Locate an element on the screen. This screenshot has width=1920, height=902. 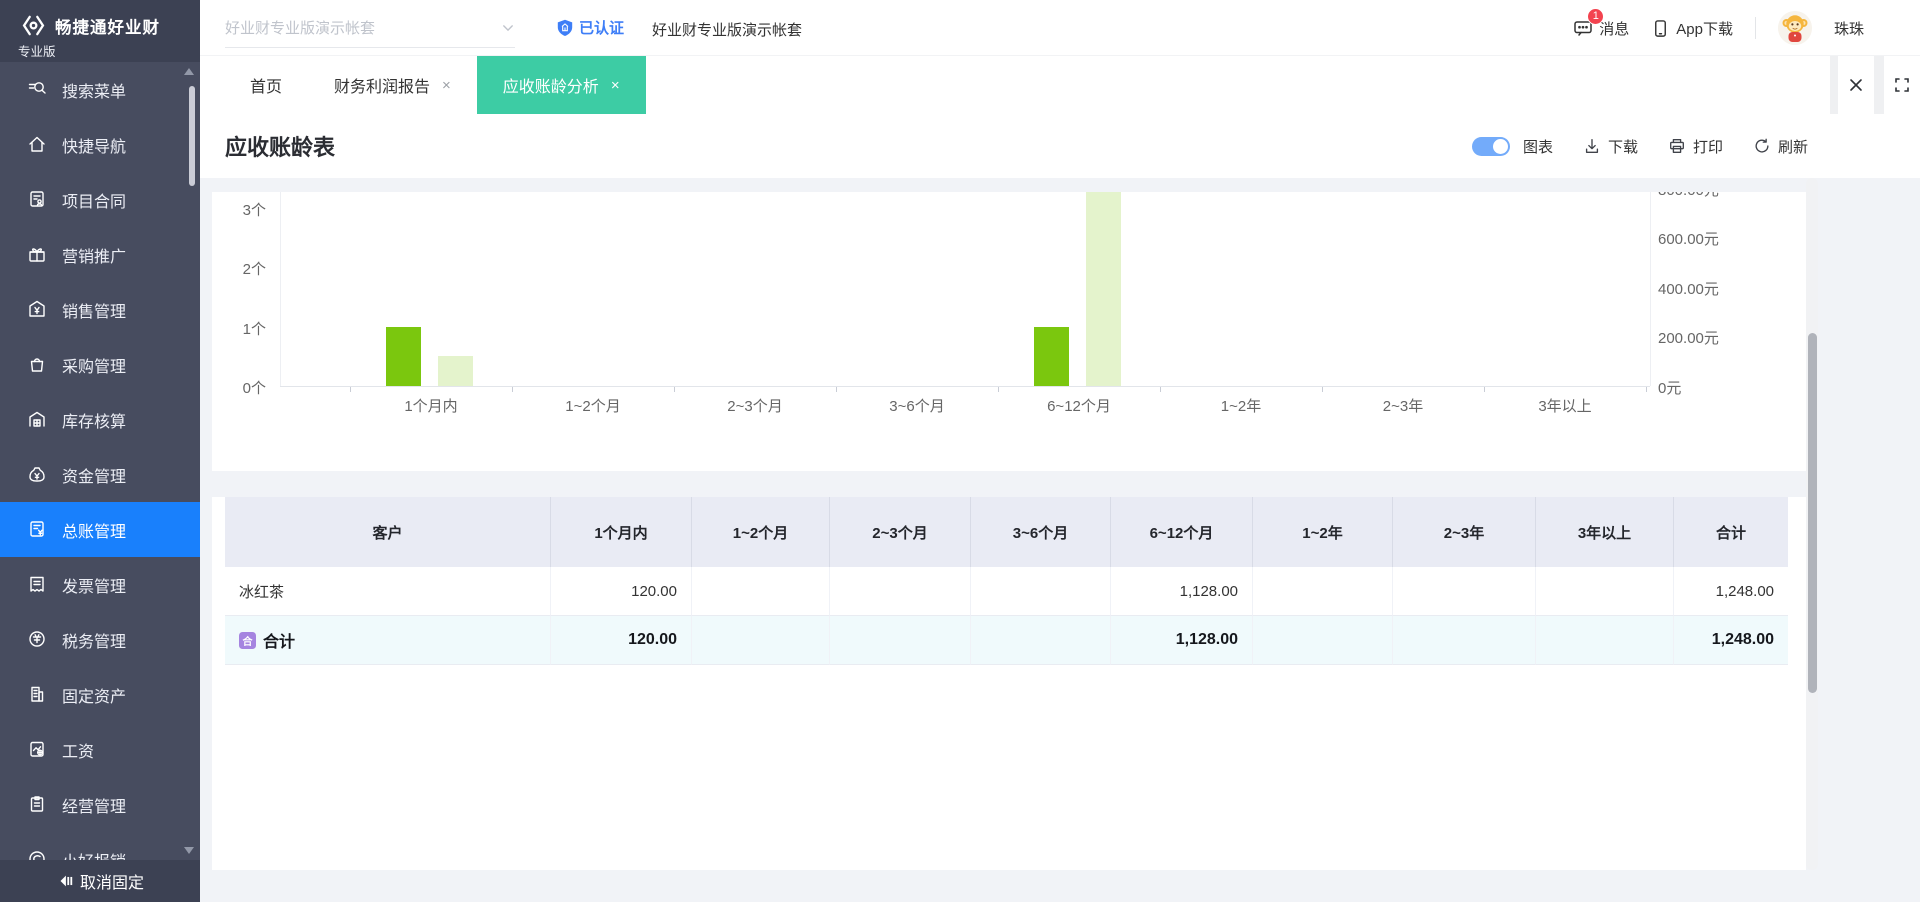
sidebar-item-invoice: 发票管理 is located at coordinates (100, 584).